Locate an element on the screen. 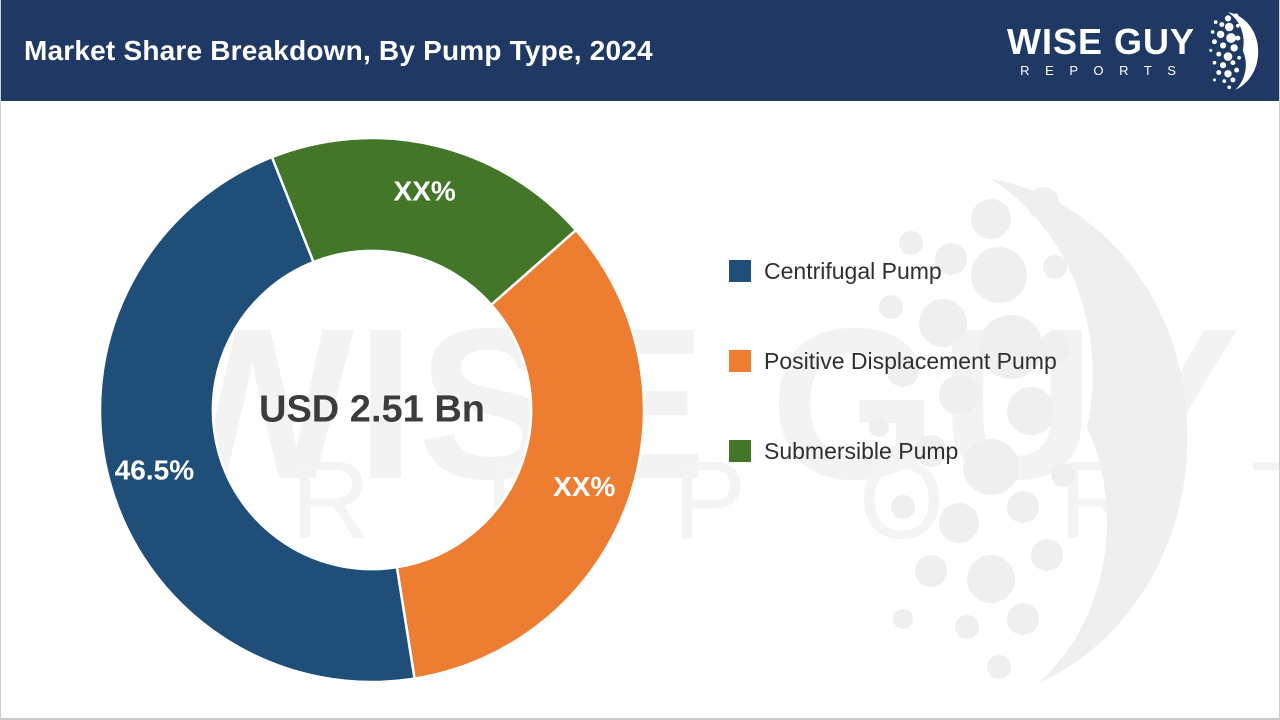 The image size is (1280, 720). logo-wordmark: WISE GUY is located at coordinates (1100, 41).